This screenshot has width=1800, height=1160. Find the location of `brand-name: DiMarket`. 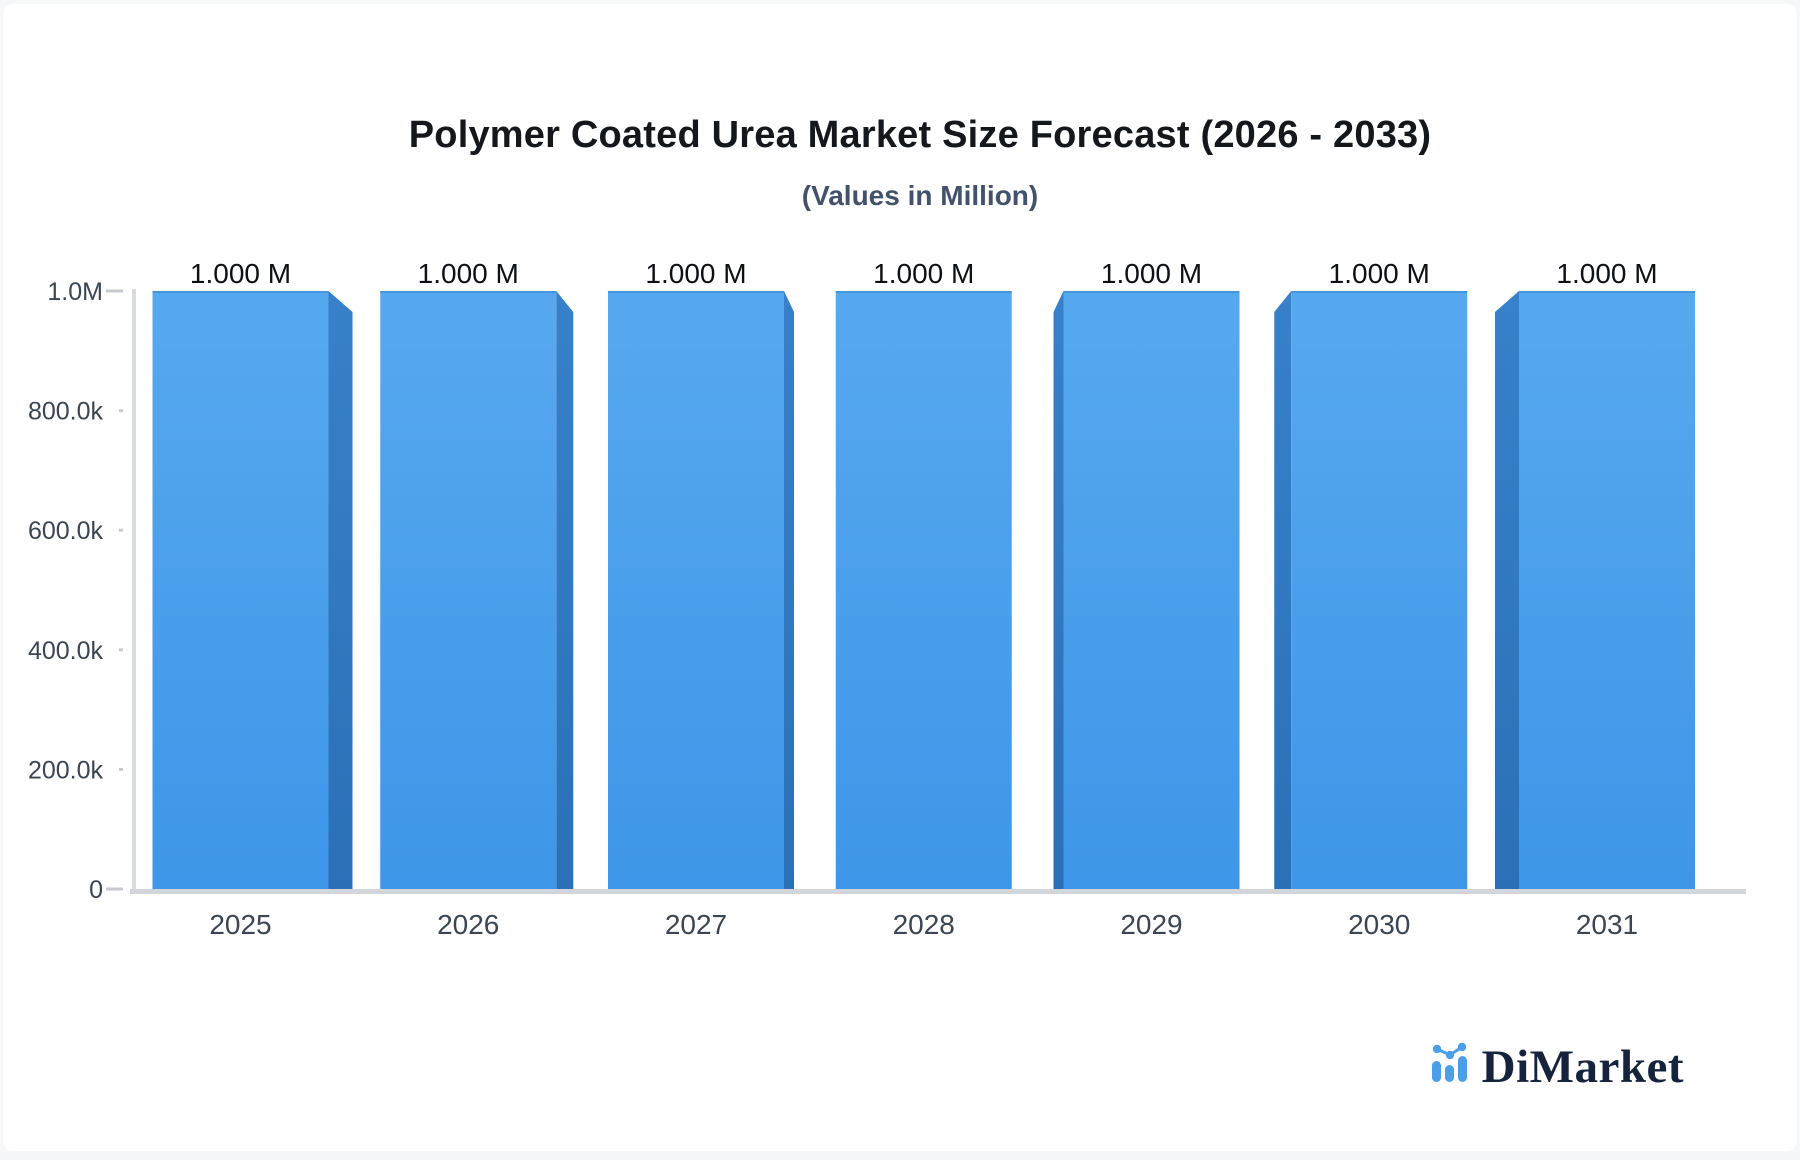

brand-name: DiMarket is located at coordinates (1583, 1067).